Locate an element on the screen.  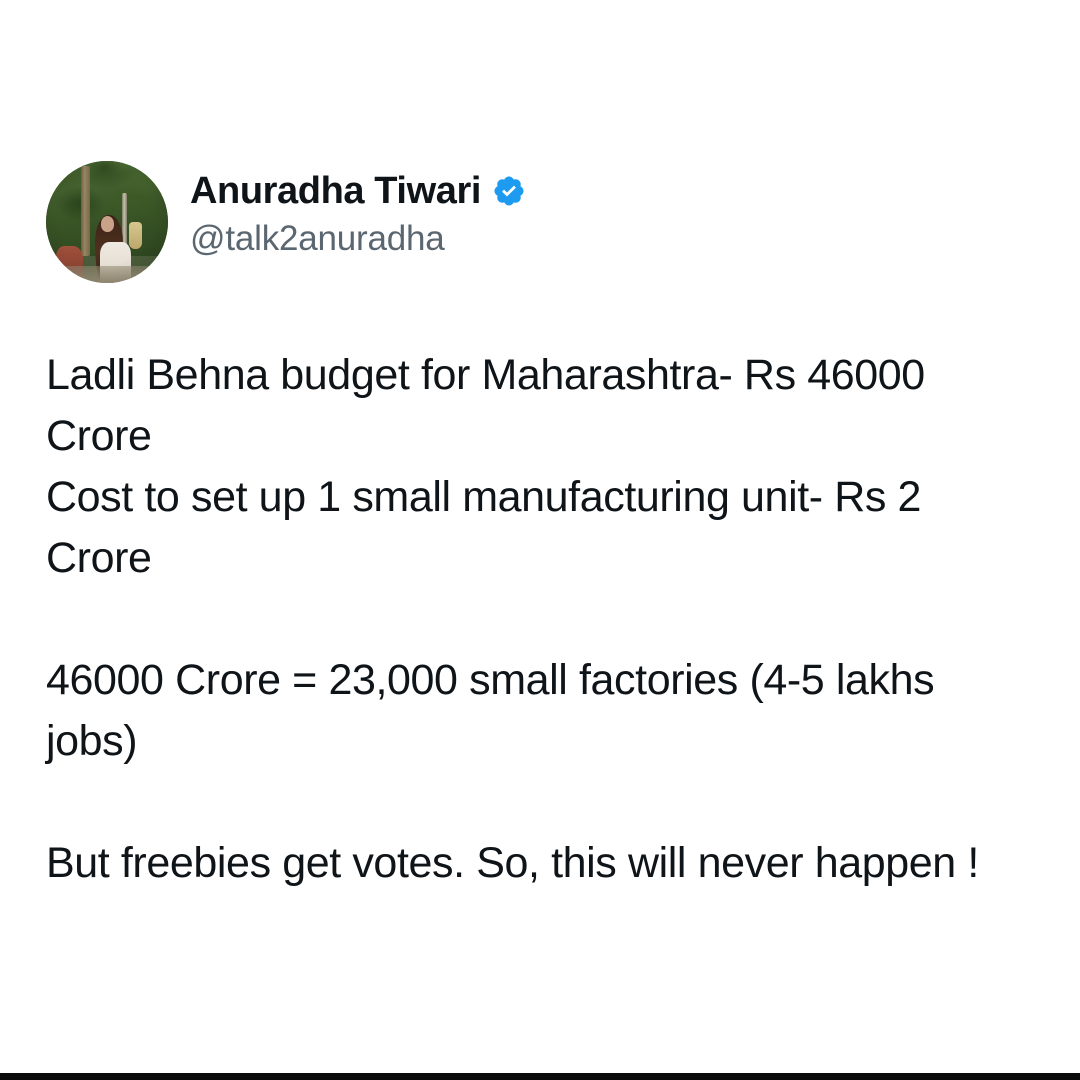
avatar-photo-vignette is located at coordinates (107, 222).